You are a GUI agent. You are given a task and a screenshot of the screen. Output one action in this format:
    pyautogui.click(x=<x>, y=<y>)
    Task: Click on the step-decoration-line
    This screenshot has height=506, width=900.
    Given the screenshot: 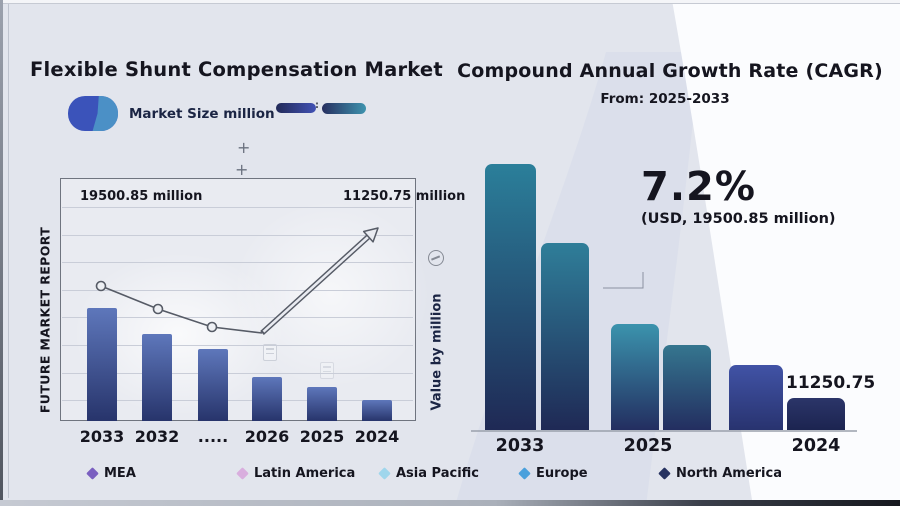 What is the action you would take?
    pyautogui.click(x=623, y=280)
    